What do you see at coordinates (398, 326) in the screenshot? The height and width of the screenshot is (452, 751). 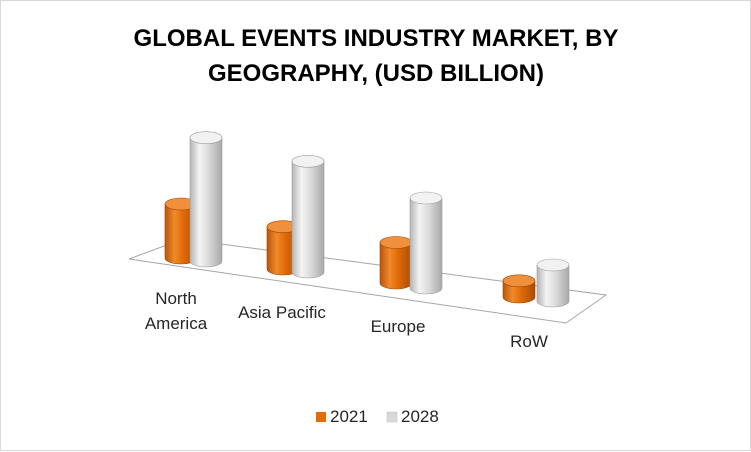 I see `category-label: Europe` at bounding box center [398, 326].